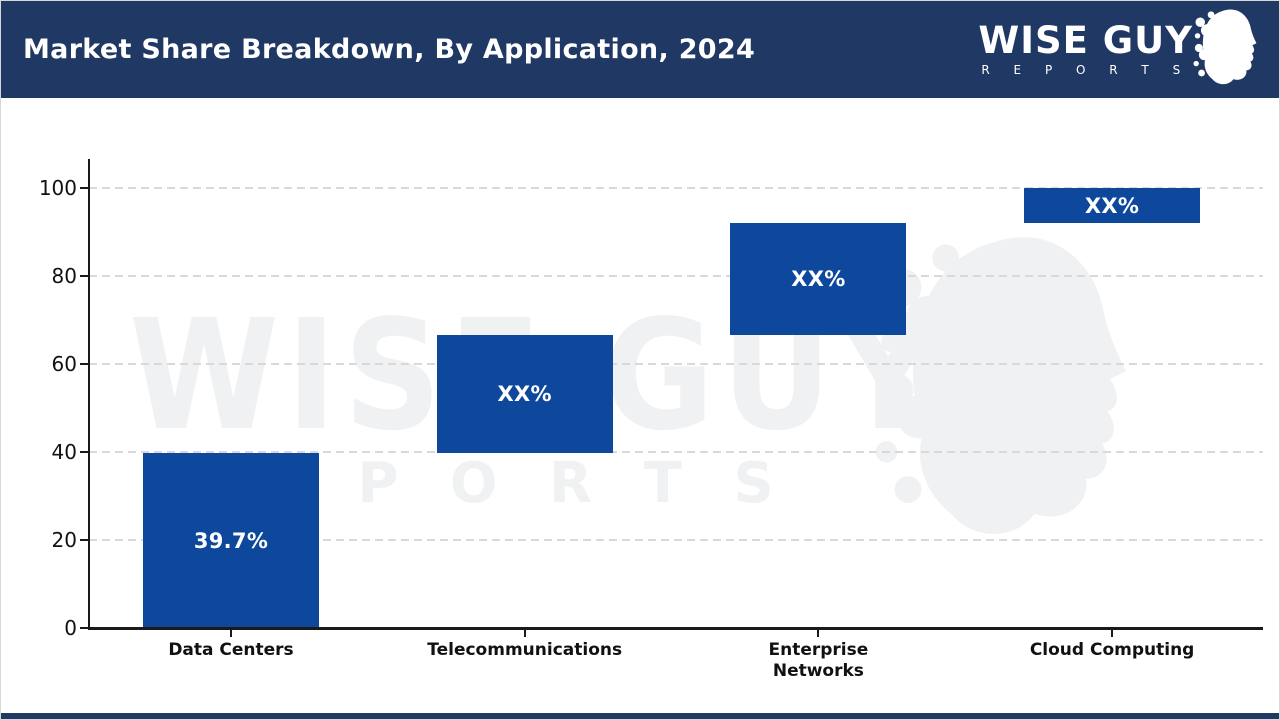 This screenshot has height=720, width=1280. What do you see at coordinates (64, 540) in the screenshot?
I see `y-tick-label-20: 20` at bounding box center [64, 540].